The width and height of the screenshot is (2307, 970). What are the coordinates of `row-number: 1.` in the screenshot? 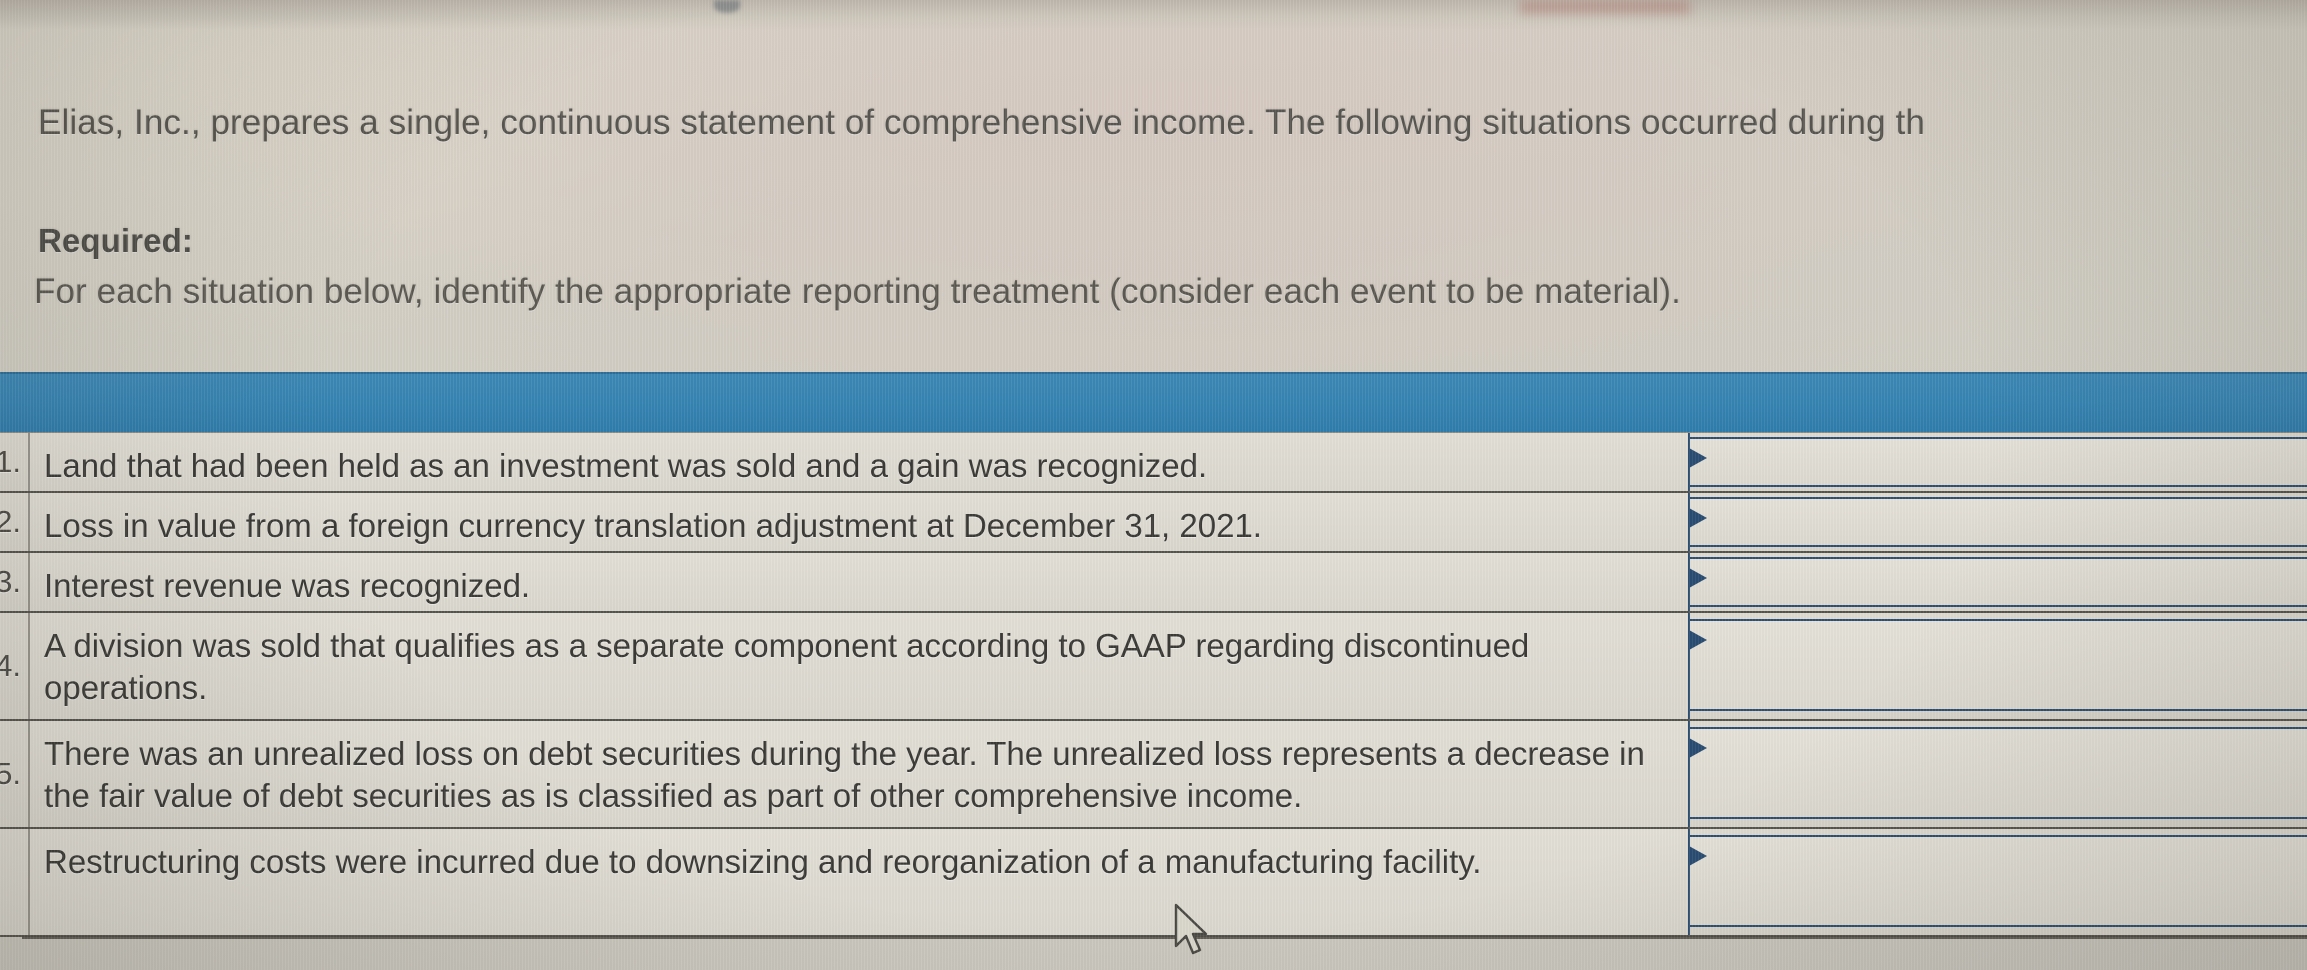 It's located at (15, 462).